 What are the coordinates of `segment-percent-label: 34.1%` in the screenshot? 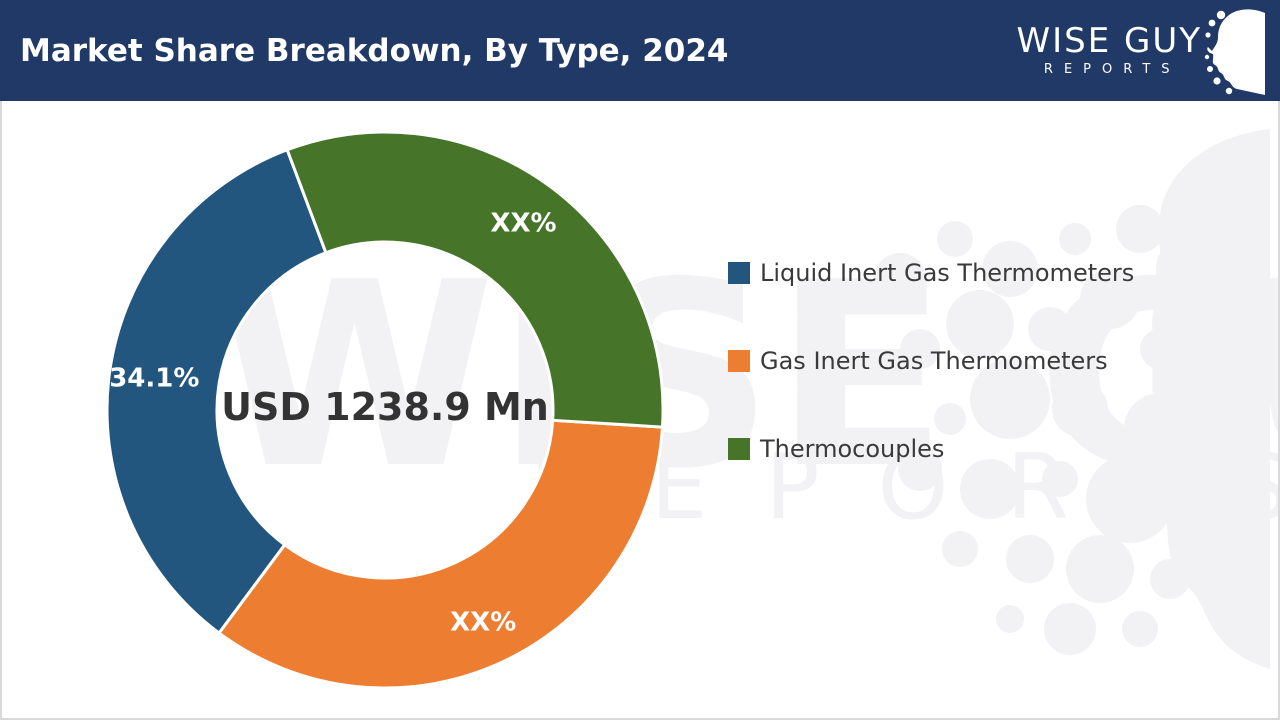 It's located at (154, 379).